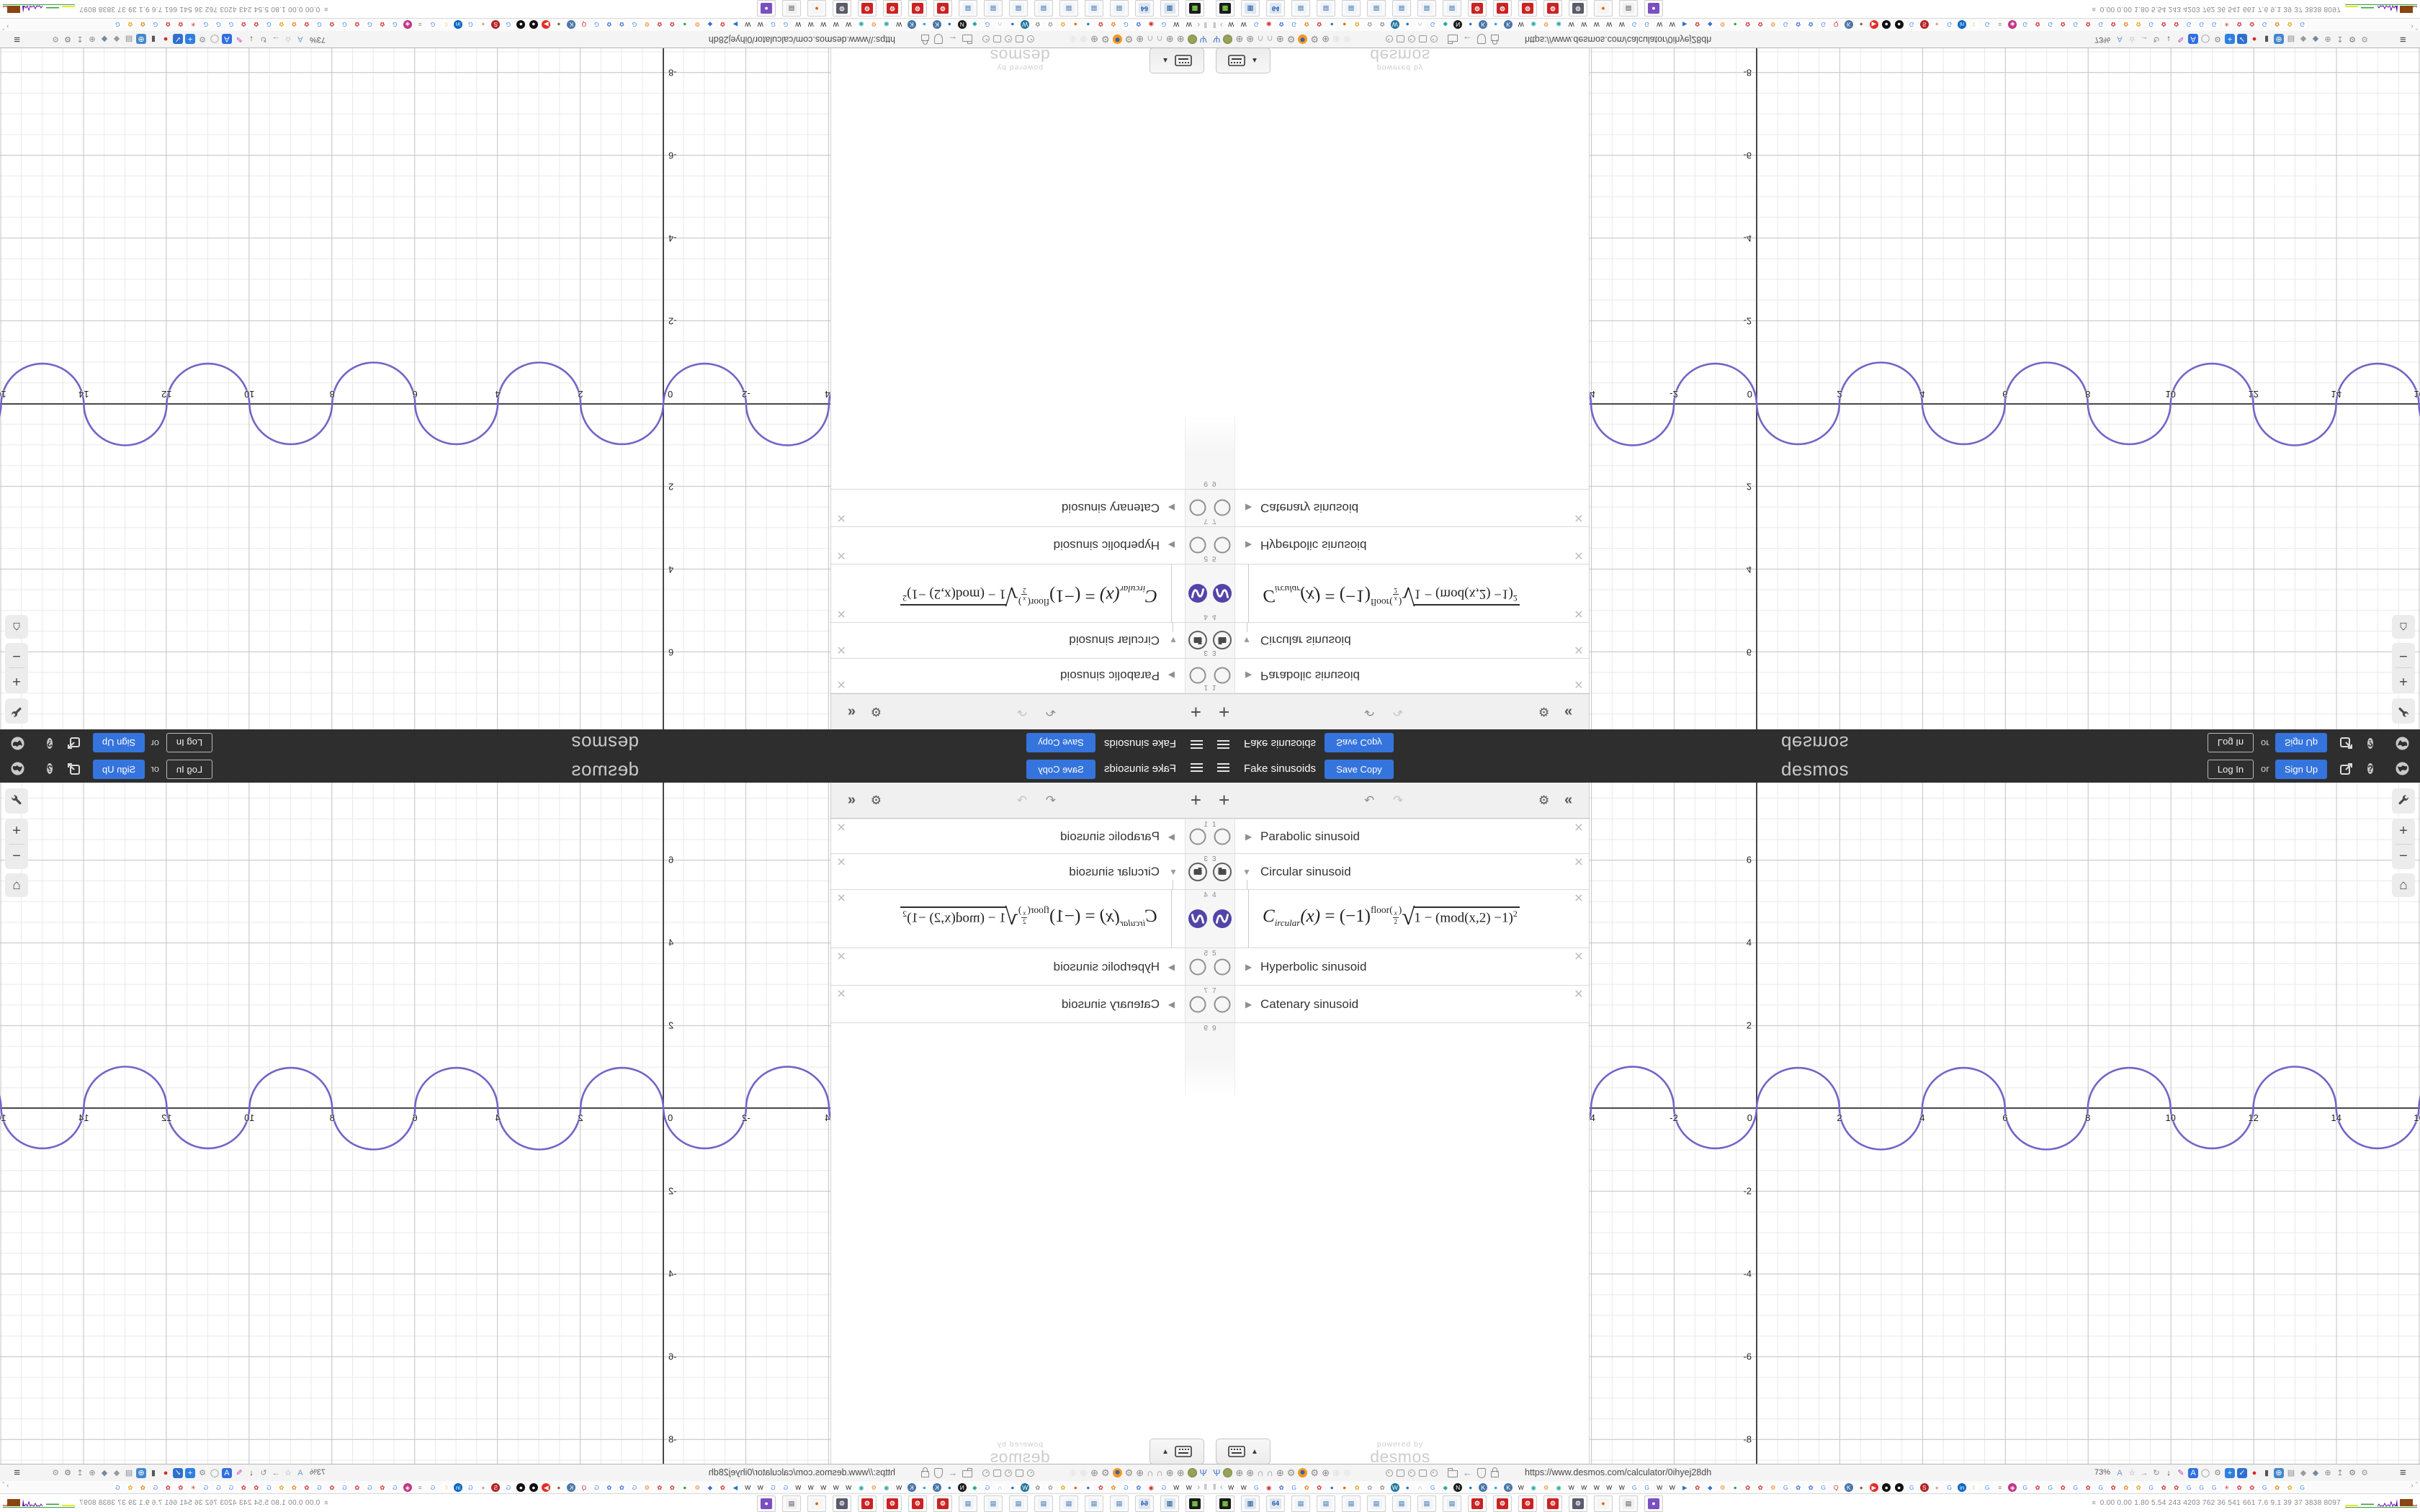 The height and width of the screenshot is (1512, 2420). I want to click on claw-icon: Ѱ, so click(1217, 39).